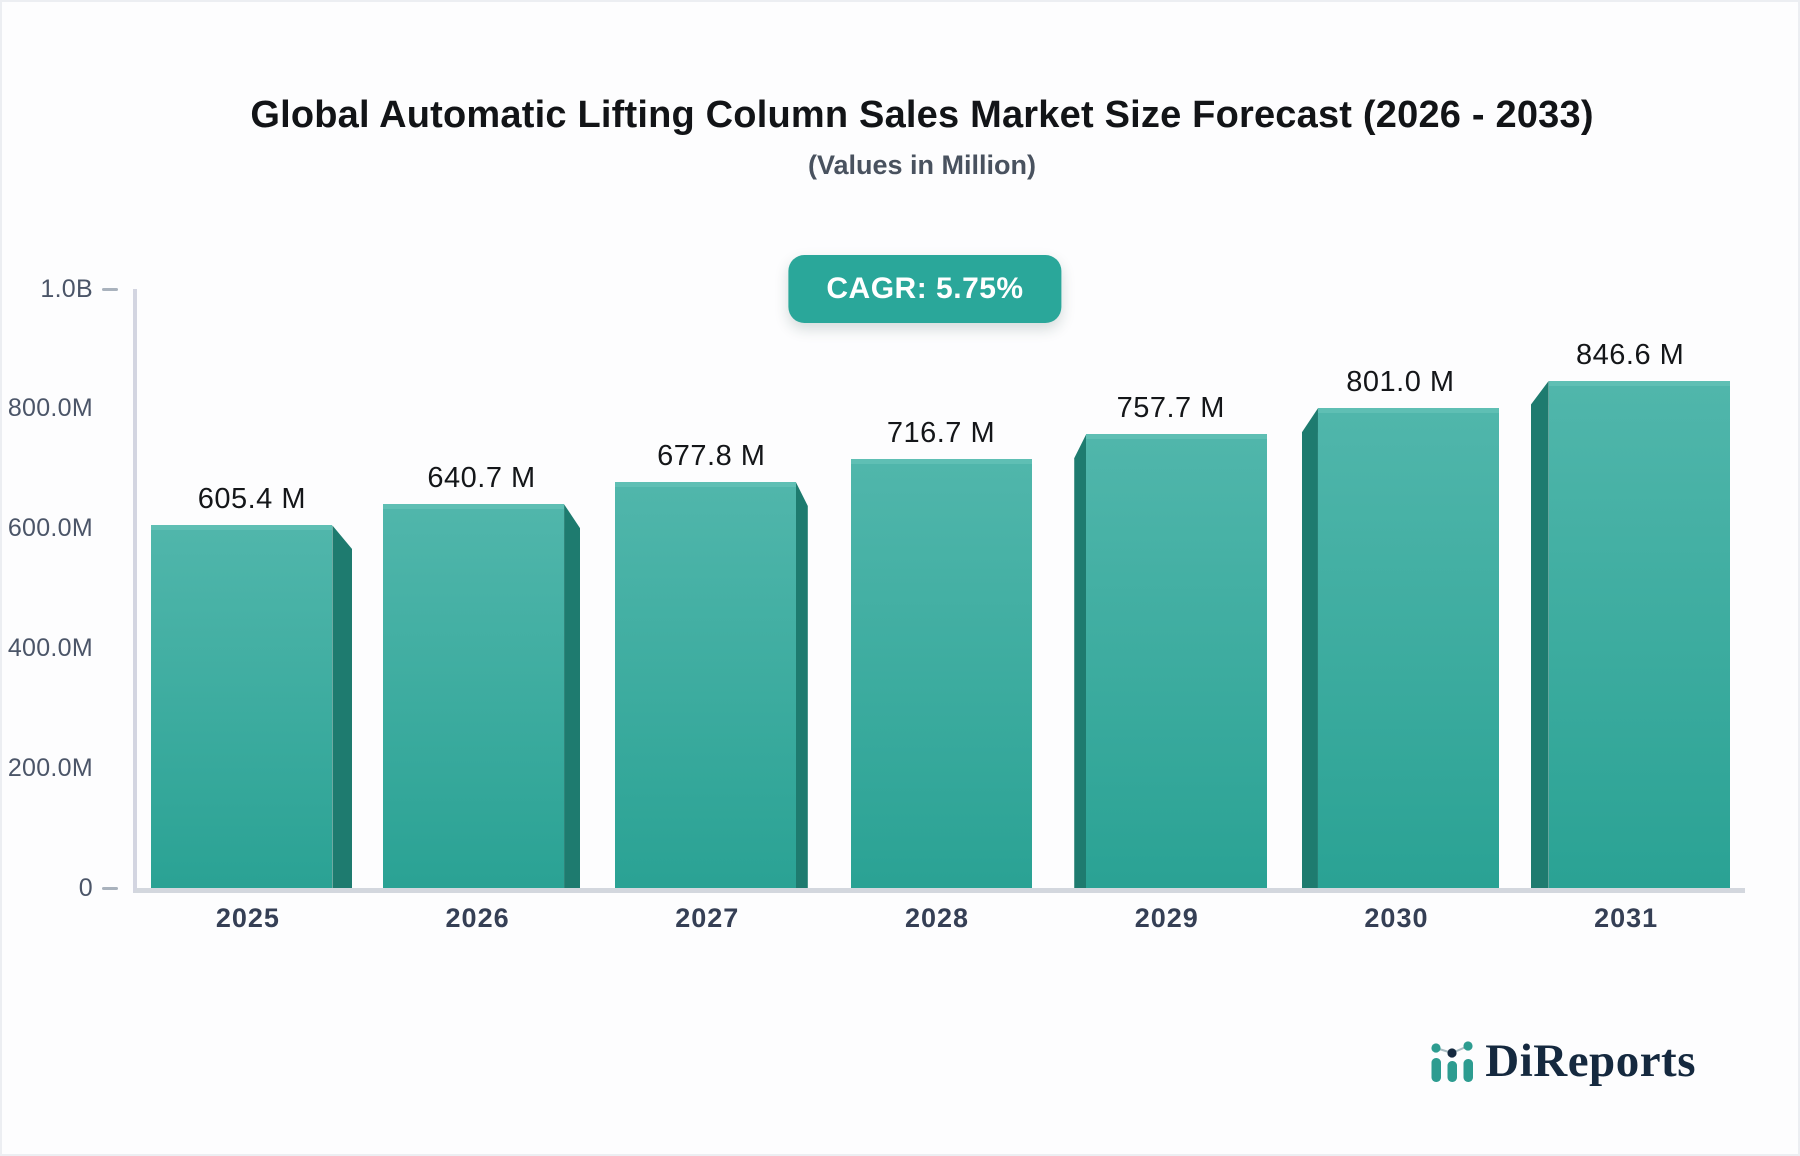  Describe the element at coordinates (1590, 1061) in the screenshot. I see `brand-logo-text: DiReports` at that location.